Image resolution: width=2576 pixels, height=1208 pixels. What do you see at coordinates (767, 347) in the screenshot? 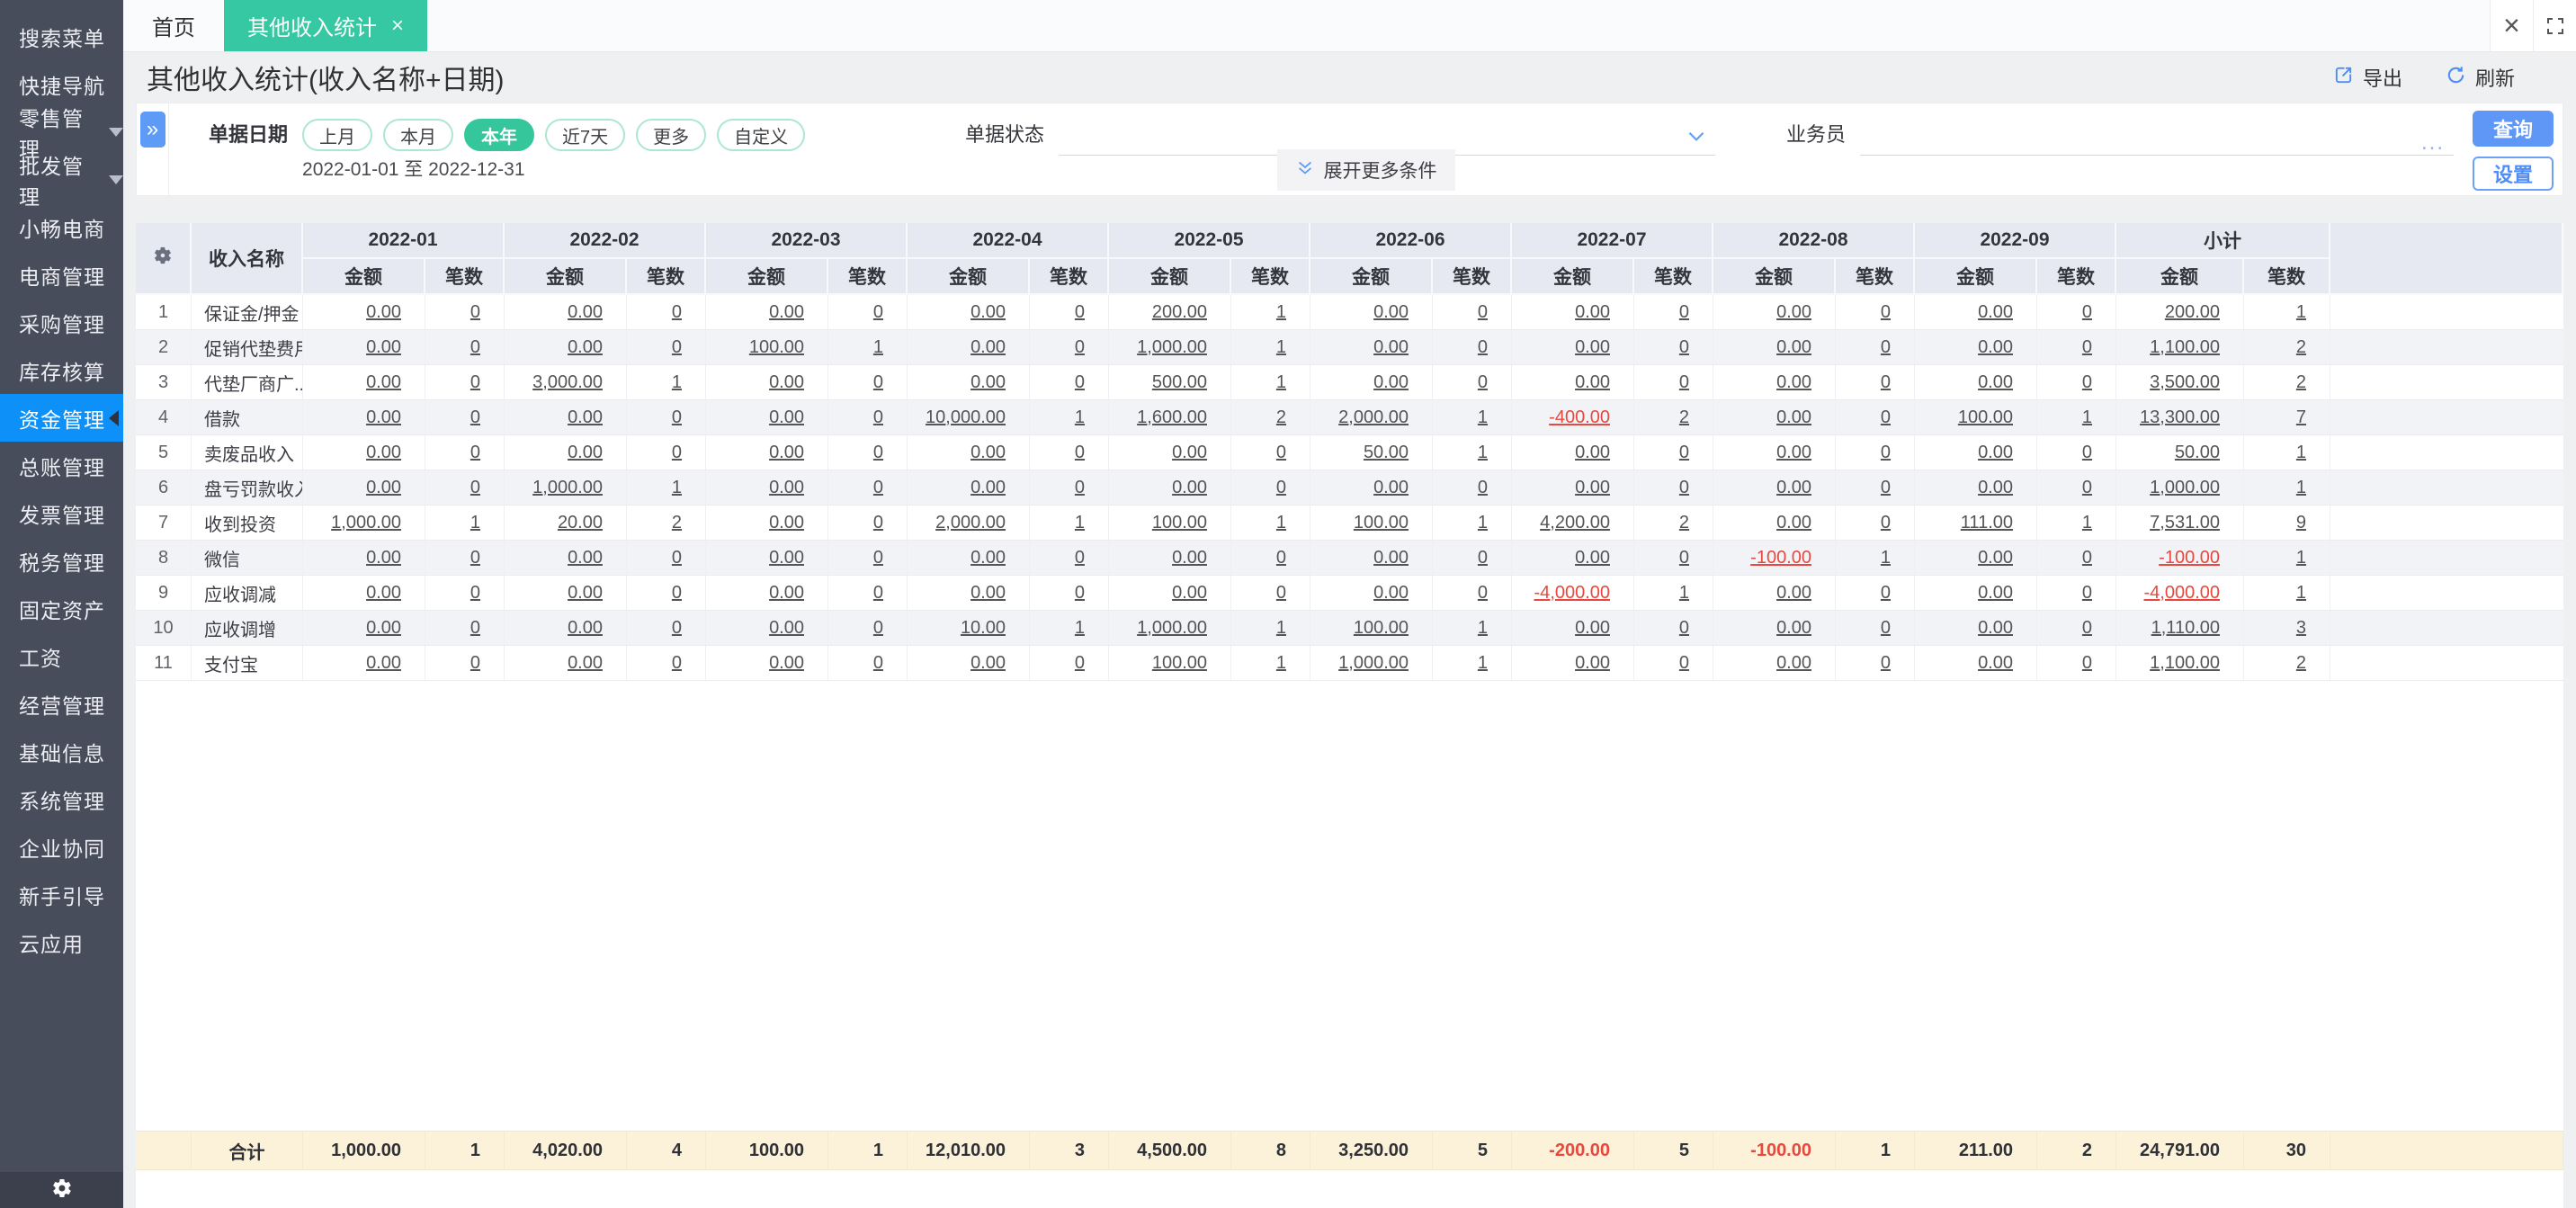
I see `amount-cell: 100.00` at bounding box center [767, 347].